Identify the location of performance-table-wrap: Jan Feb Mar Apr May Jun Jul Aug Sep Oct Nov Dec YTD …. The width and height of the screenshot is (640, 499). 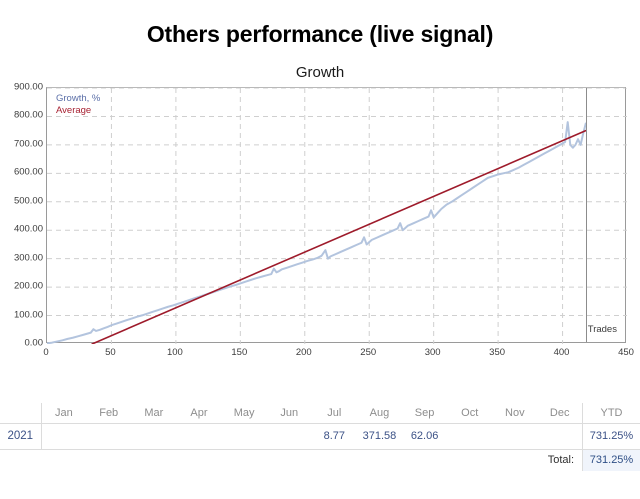
(320, 437).